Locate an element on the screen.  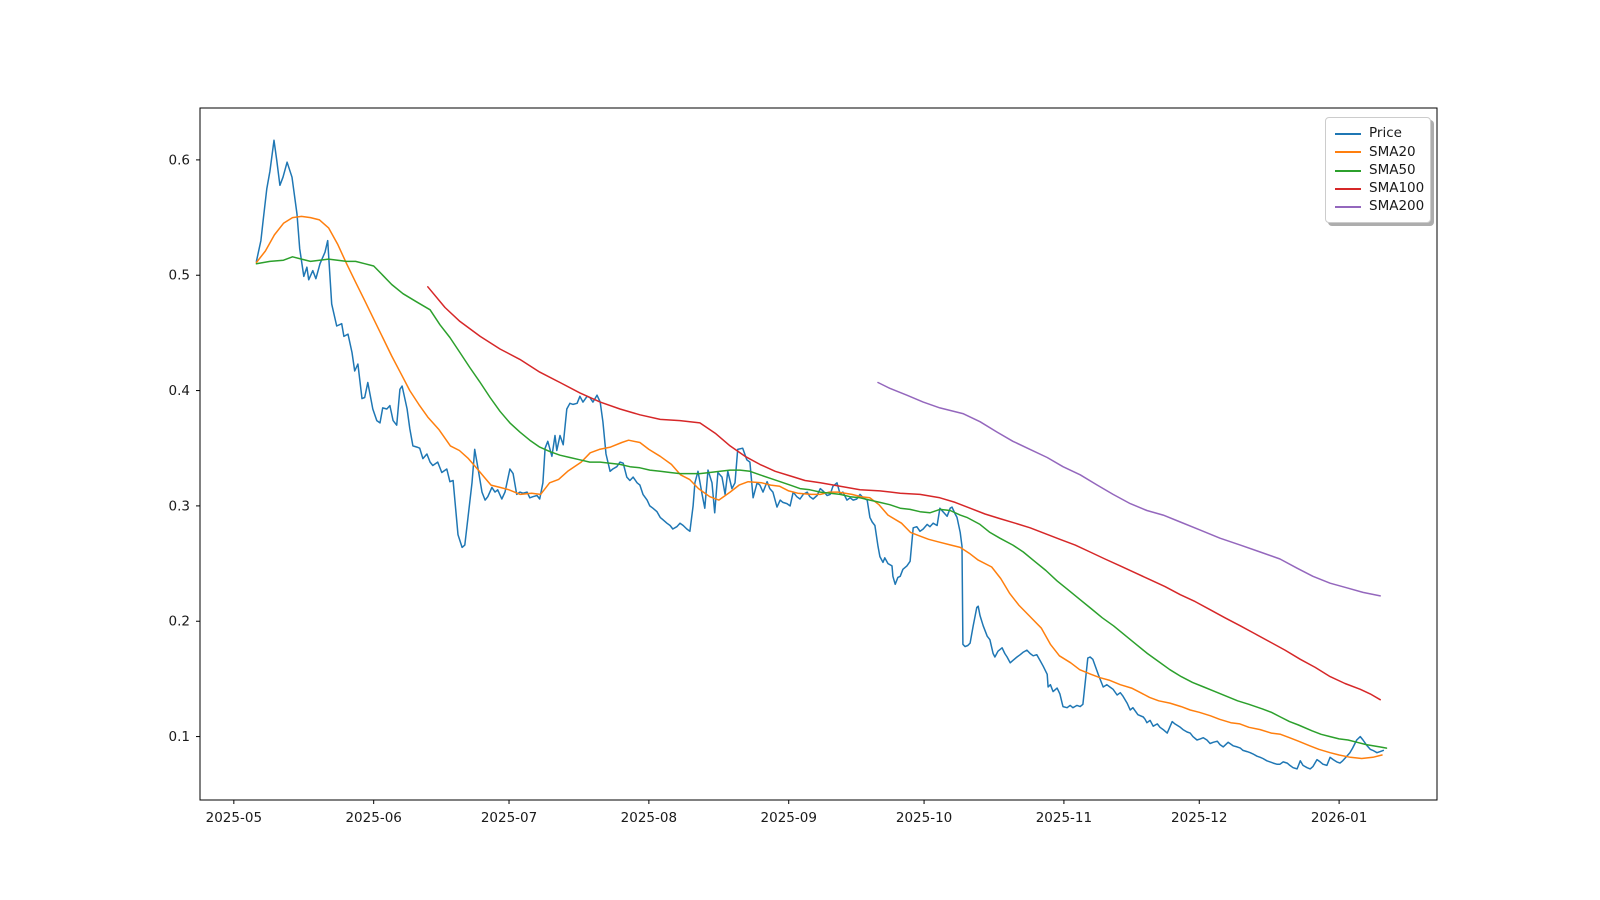
legend-item-sma50: SMA50 is located at coordinates (1378, 170).